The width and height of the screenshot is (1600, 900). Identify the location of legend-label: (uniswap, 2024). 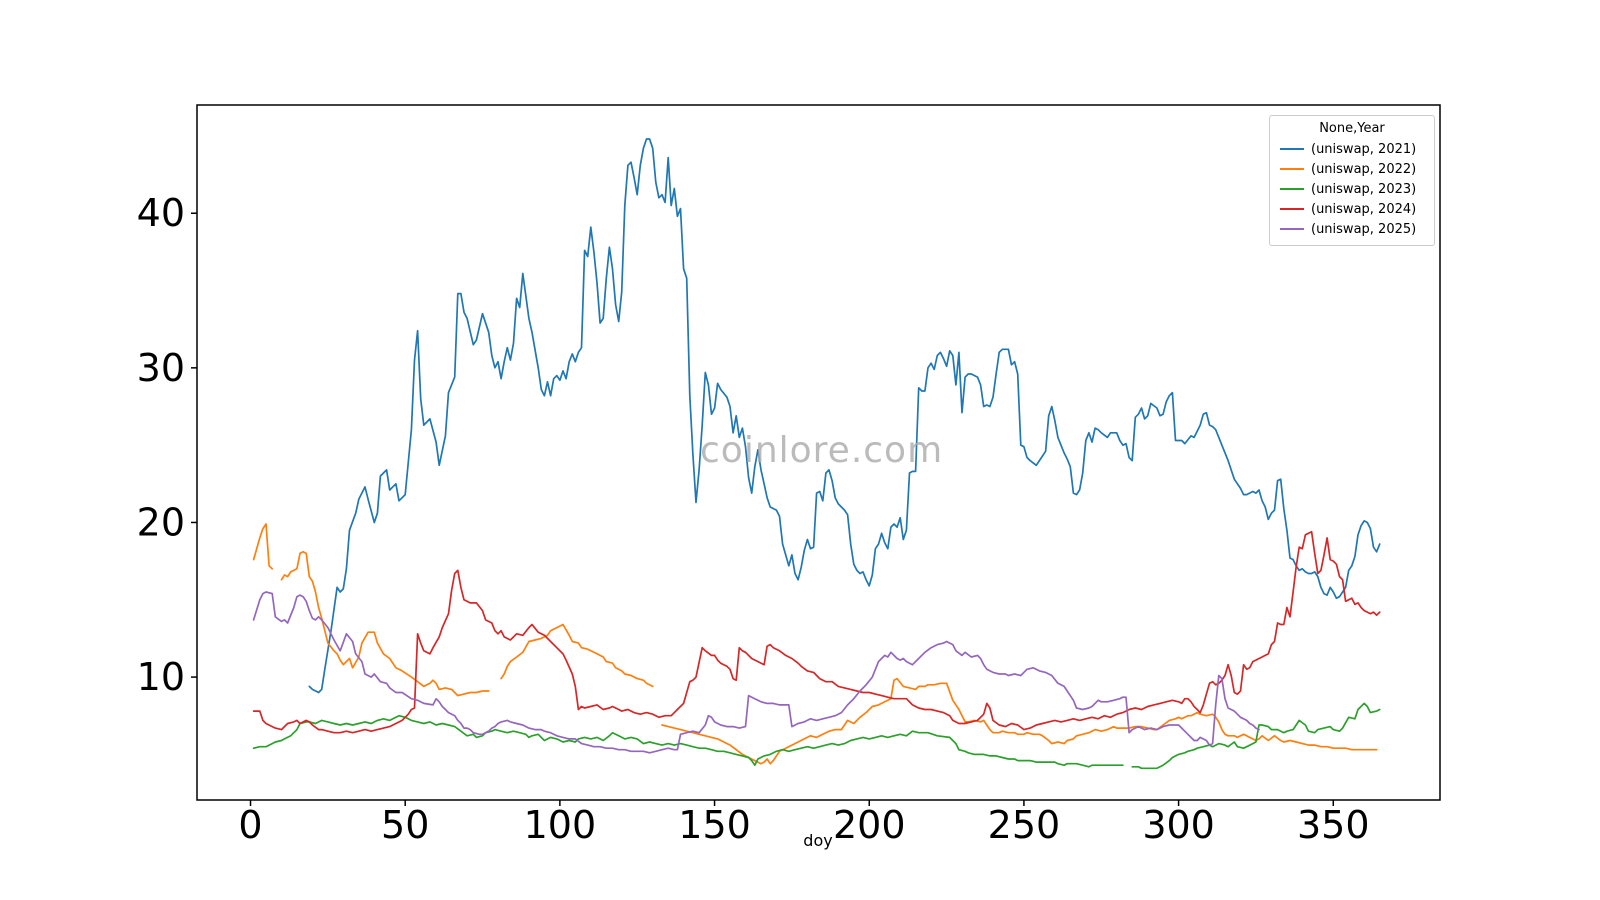
(1364, 209).